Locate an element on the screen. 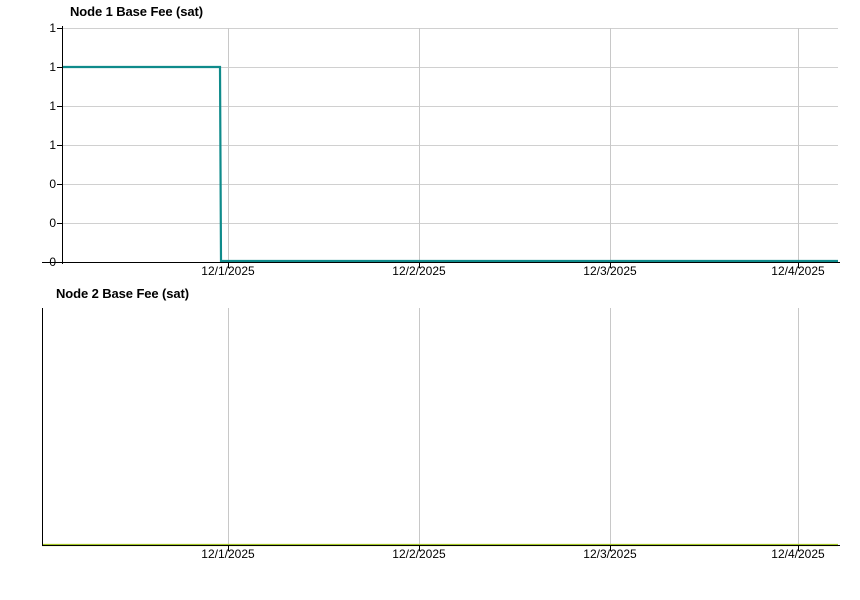  chart-2-x-axis is located at coordinates (441, 545).